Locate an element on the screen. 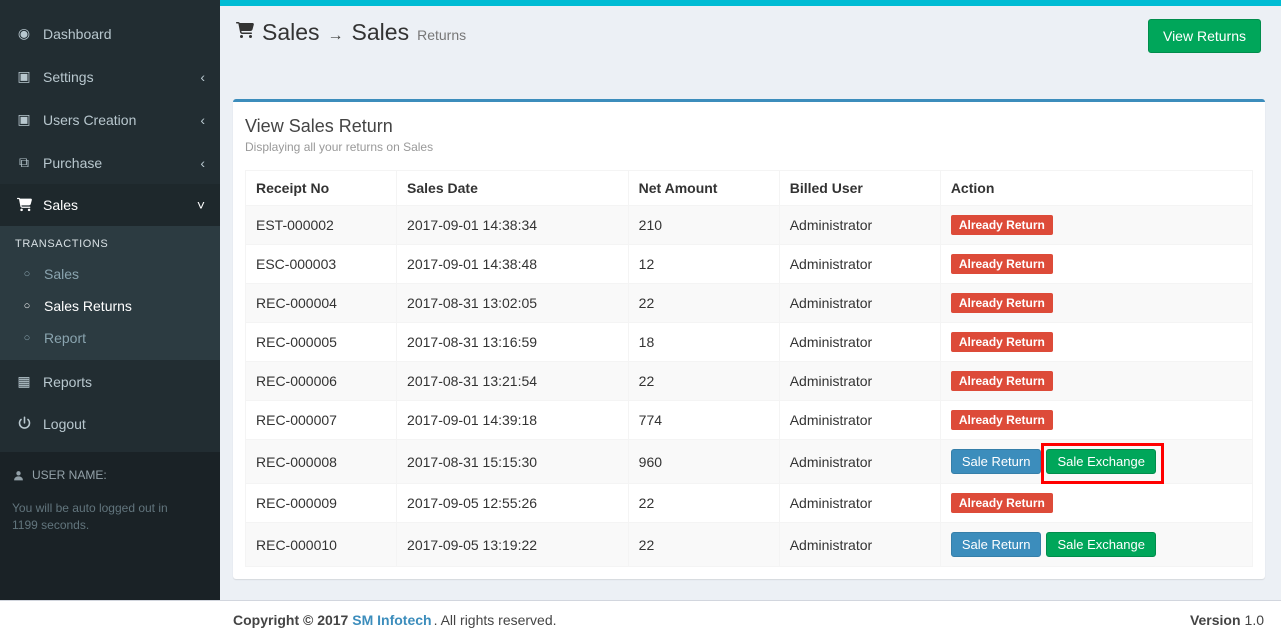 The image size is (1281, 639). date-cell: 2017-09-05 13:19:22 is located at coordinates (512, 544).